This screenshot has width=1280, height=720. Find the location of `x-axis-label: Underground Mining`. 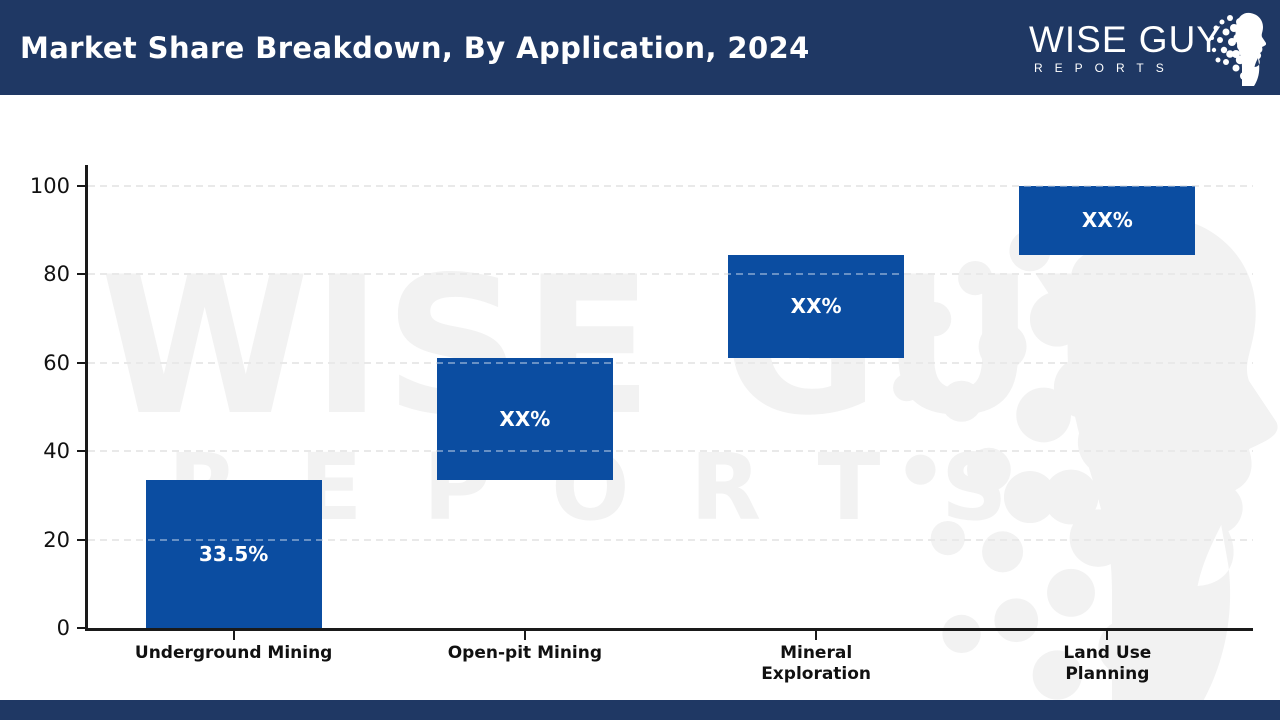

x-axis-label: Underground Mining is located at coordinates (233, 653).